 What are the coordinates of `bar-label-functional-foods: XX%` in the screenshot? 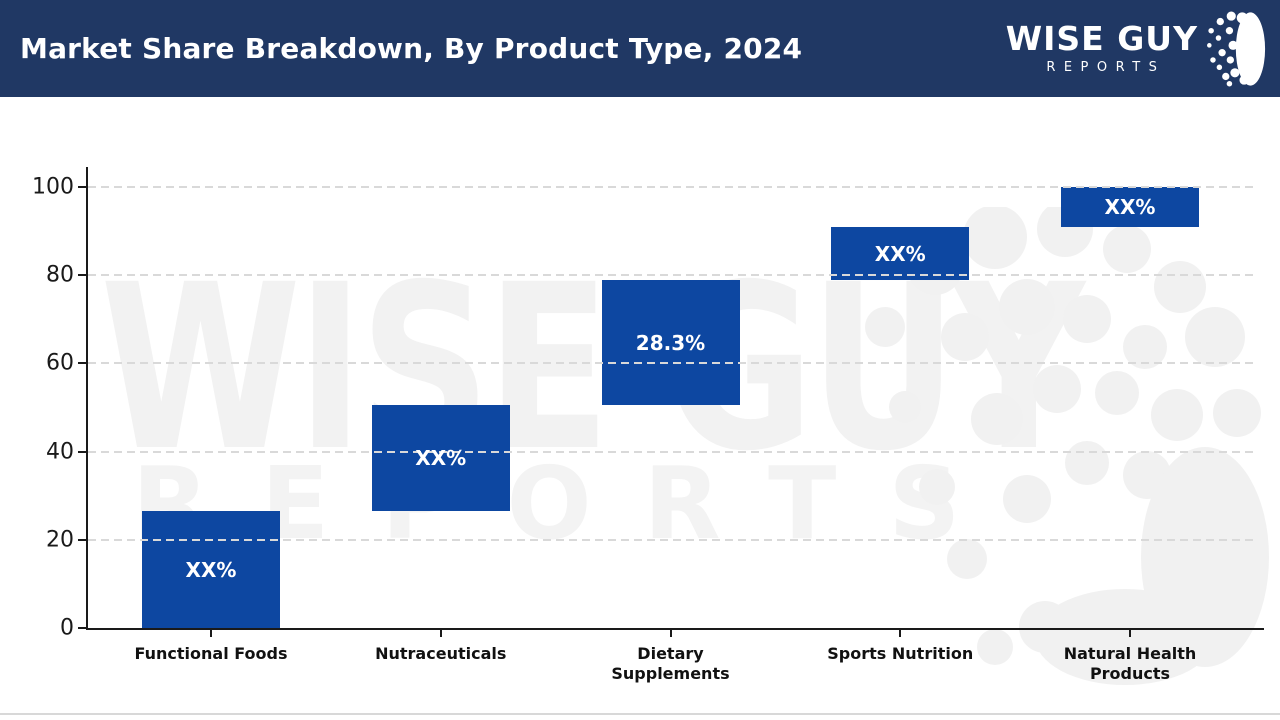 It's located at (211, 569).